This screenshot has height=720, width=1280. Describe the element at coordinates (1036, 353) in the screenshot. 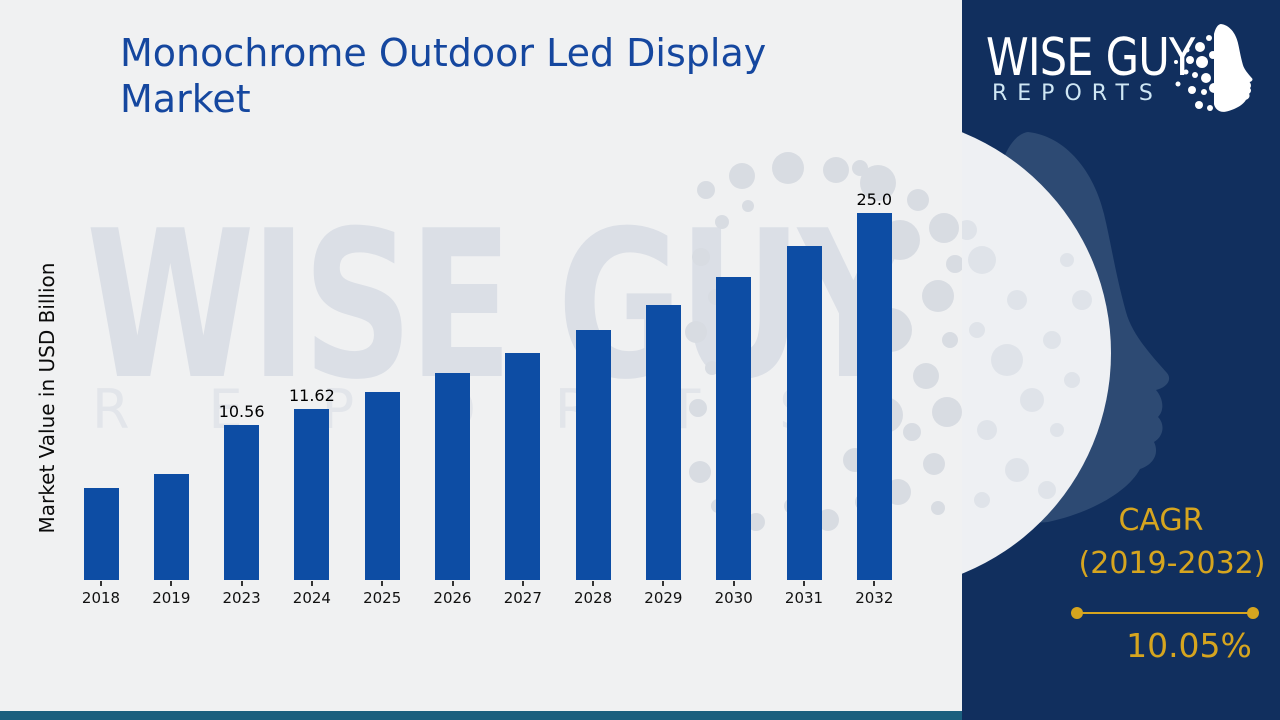

I see `panel-circle` at that location.